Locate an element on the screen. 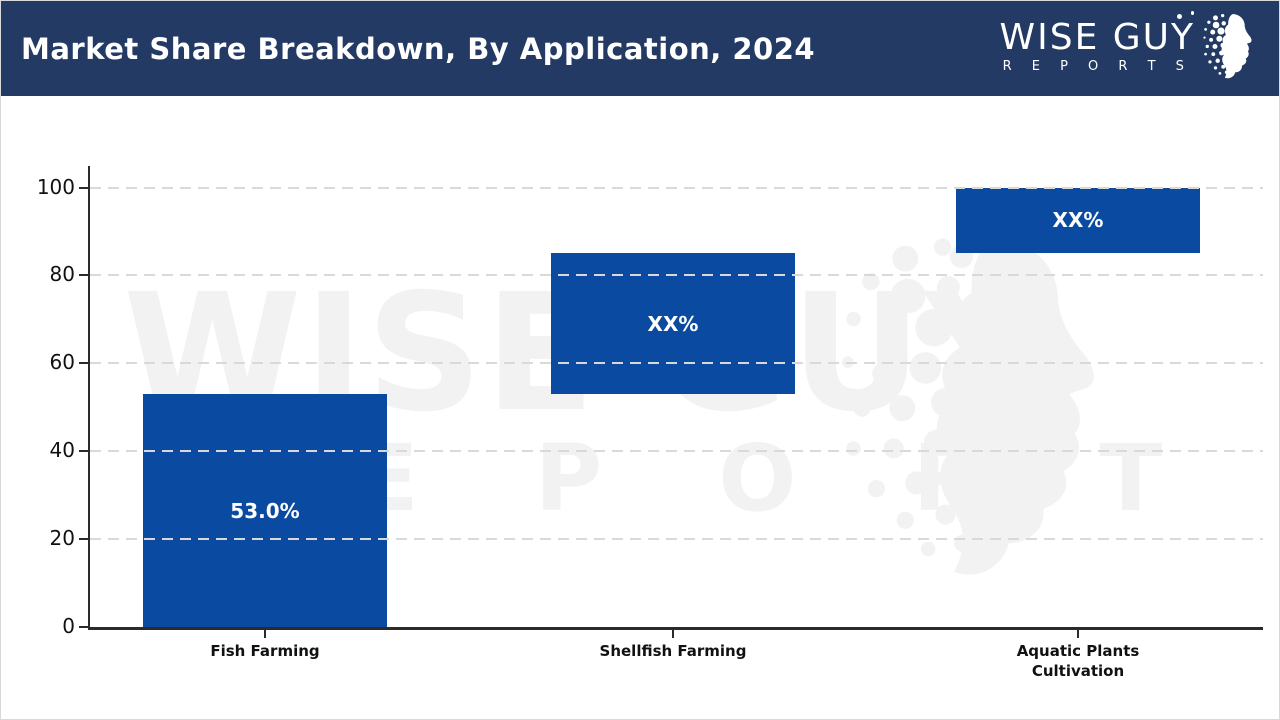 This screenshot has height=720, width=1280. y-axis-tick-label: 40 is located at coordinates (62, 450).